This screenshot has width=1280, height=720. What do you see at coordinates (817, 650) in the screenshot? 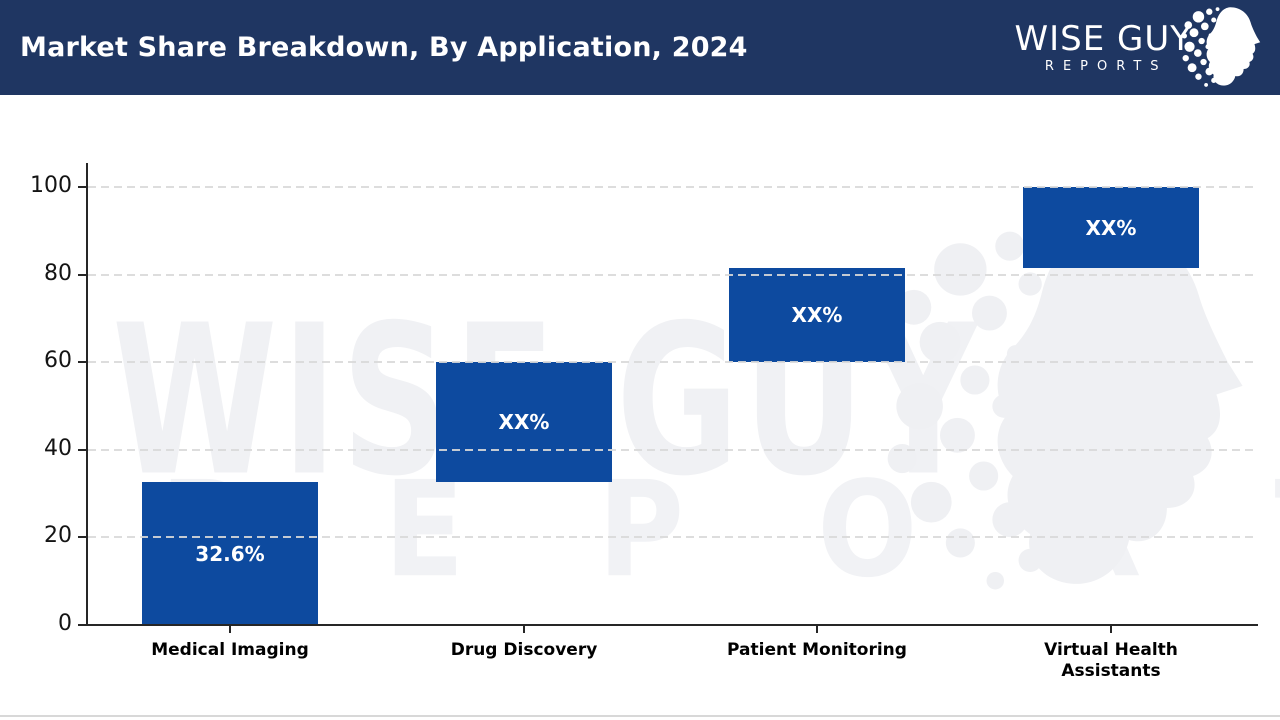
I see `x-tick-label: Patient Monitoring` at bounding box center [817, 650].